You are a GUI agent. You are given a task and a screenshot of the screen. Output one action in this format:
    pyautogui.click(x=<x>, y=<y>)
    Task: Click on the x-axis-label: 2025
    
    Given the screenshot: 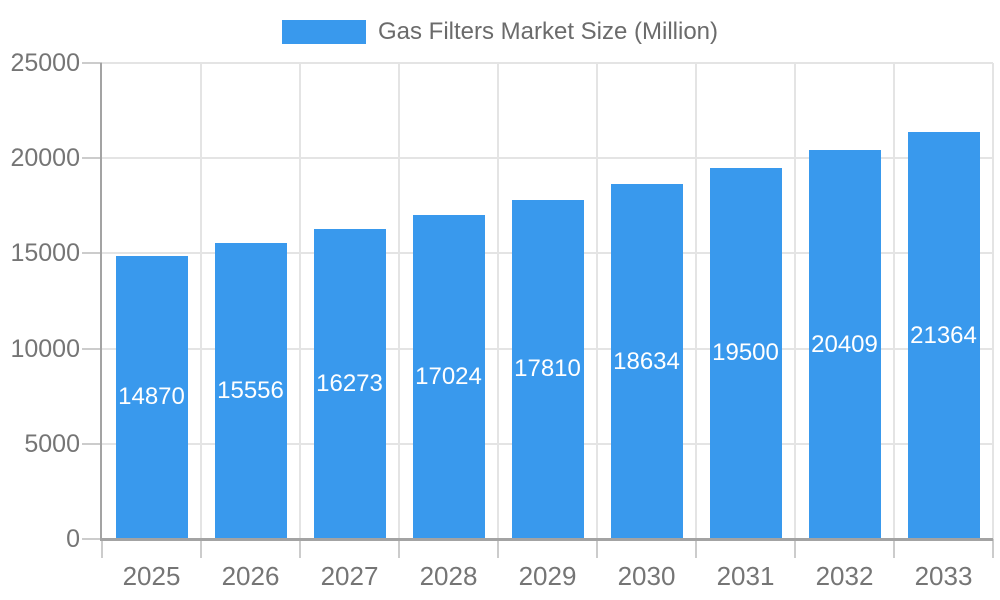 What is the action you would take?
    pyautogui.click(x=151, y=576)
    